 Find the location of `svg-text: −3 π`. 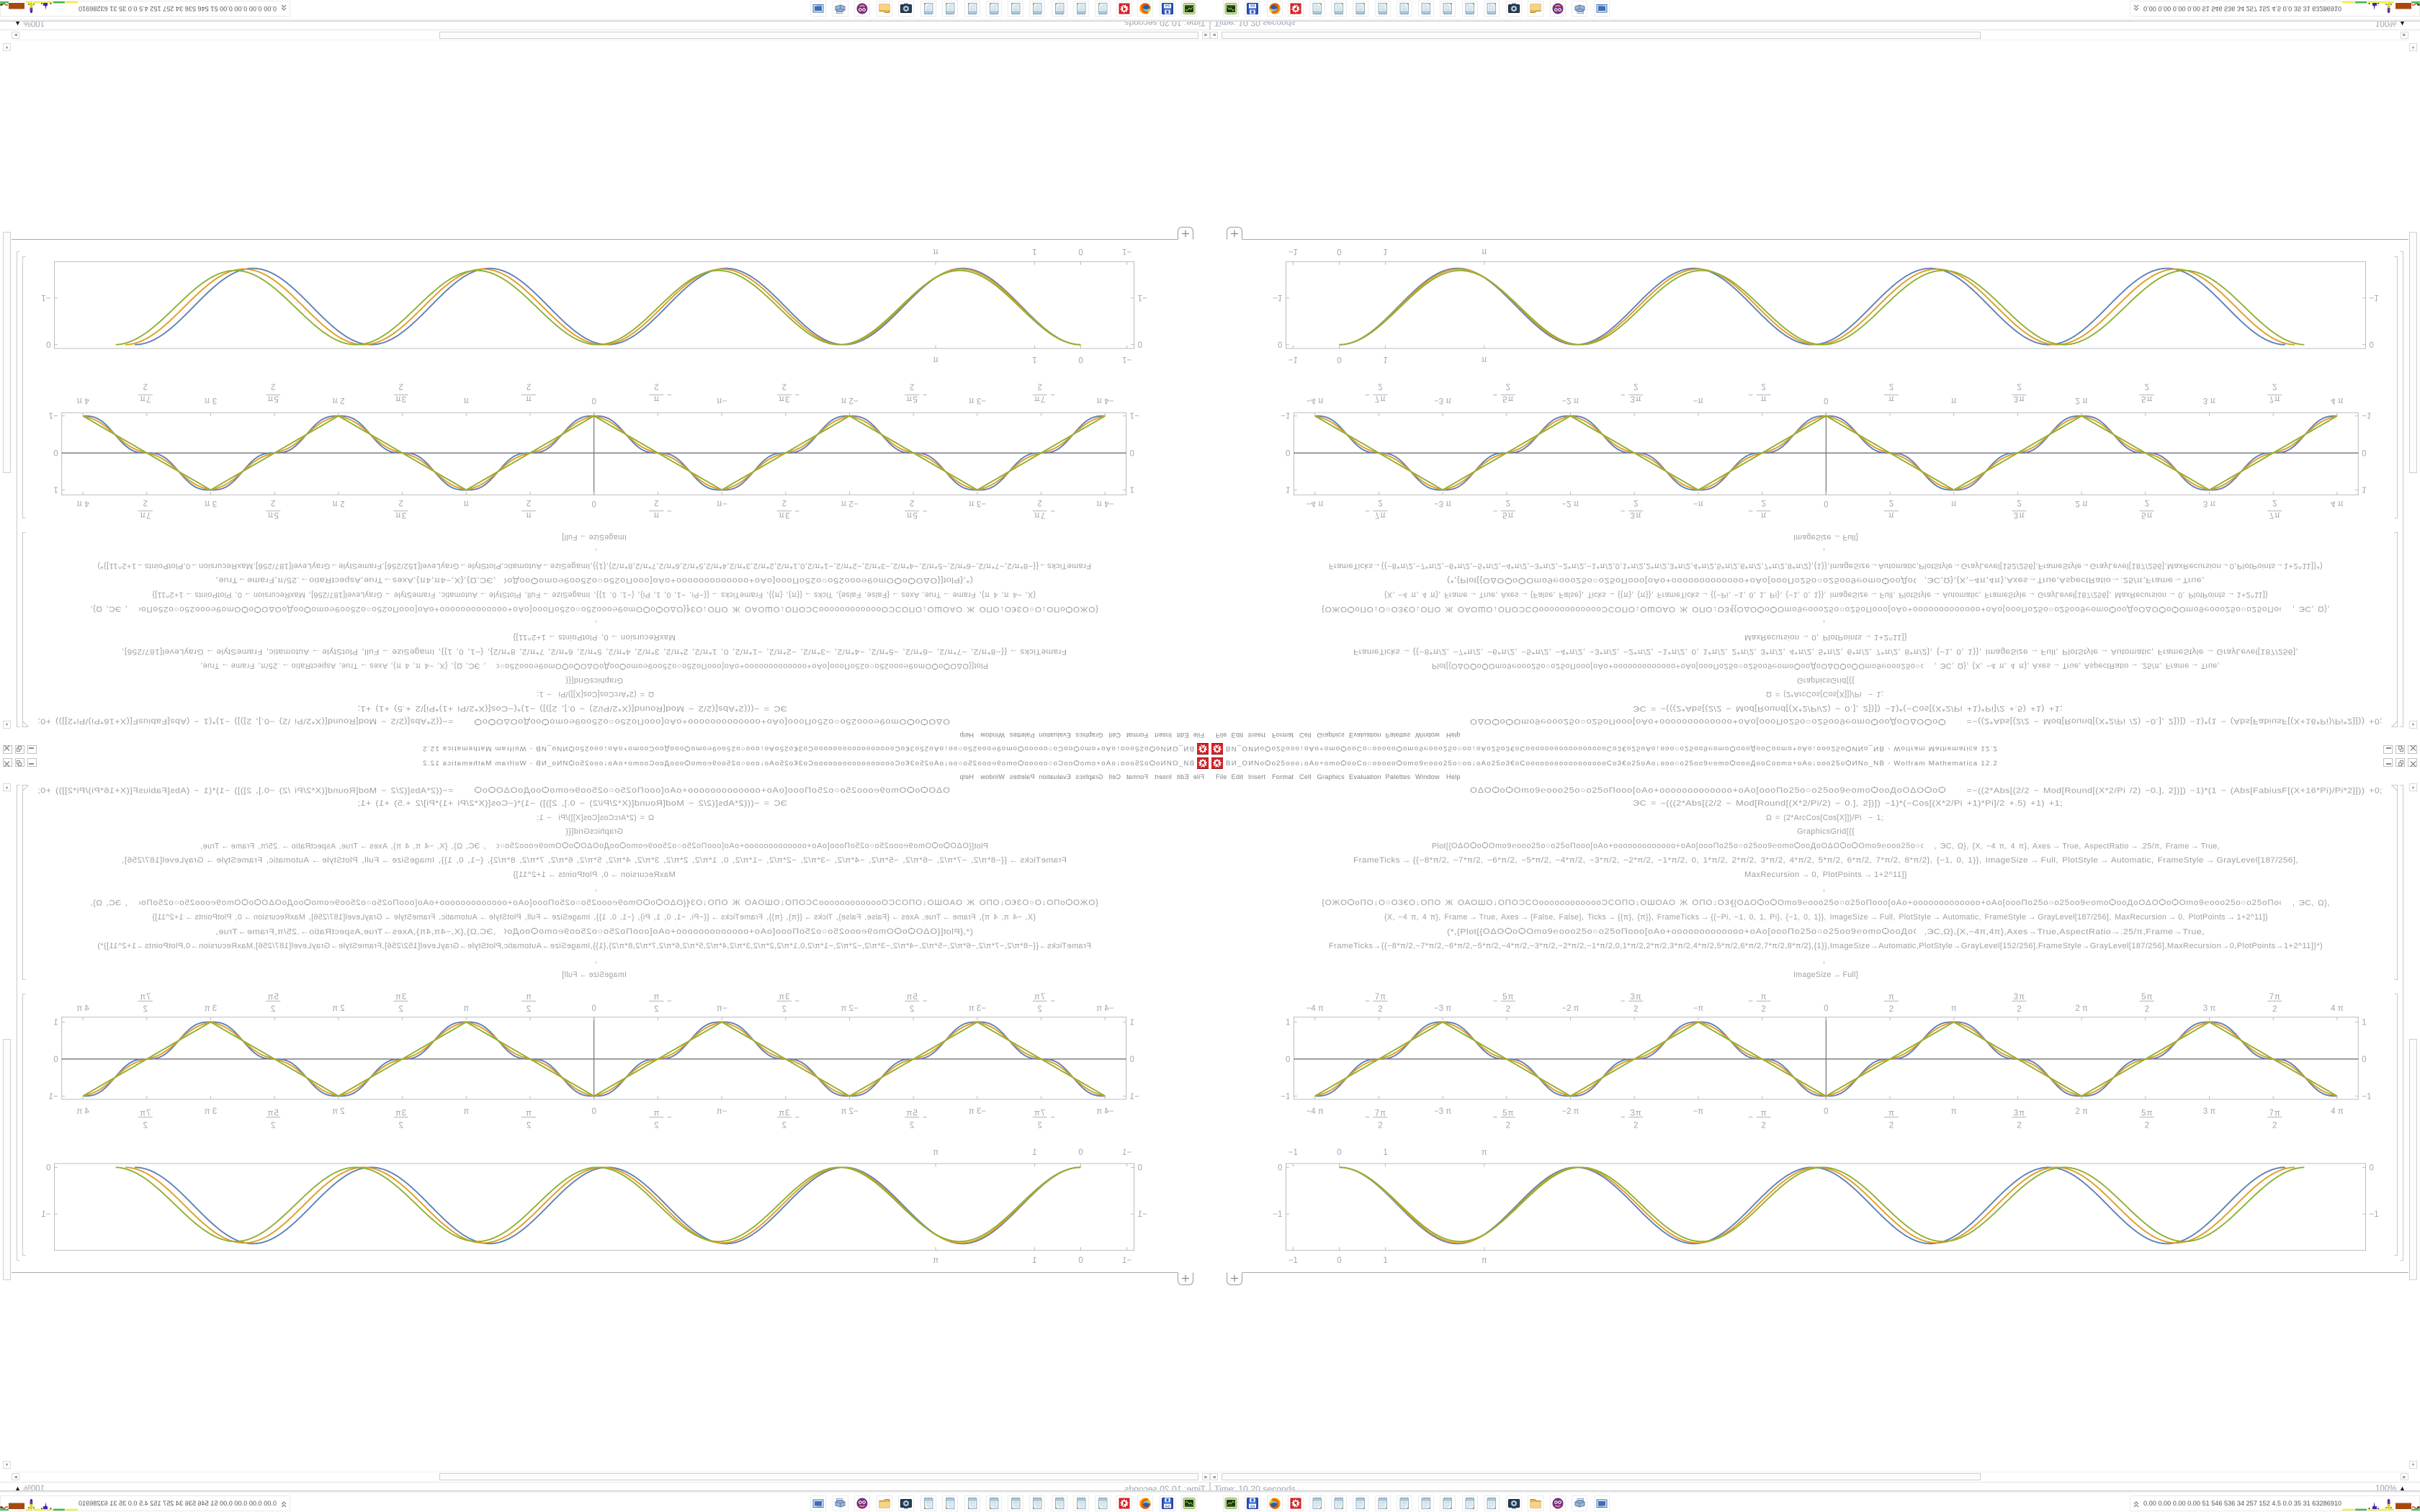

svg-text: −3 π is located at coordinates (977, 503).